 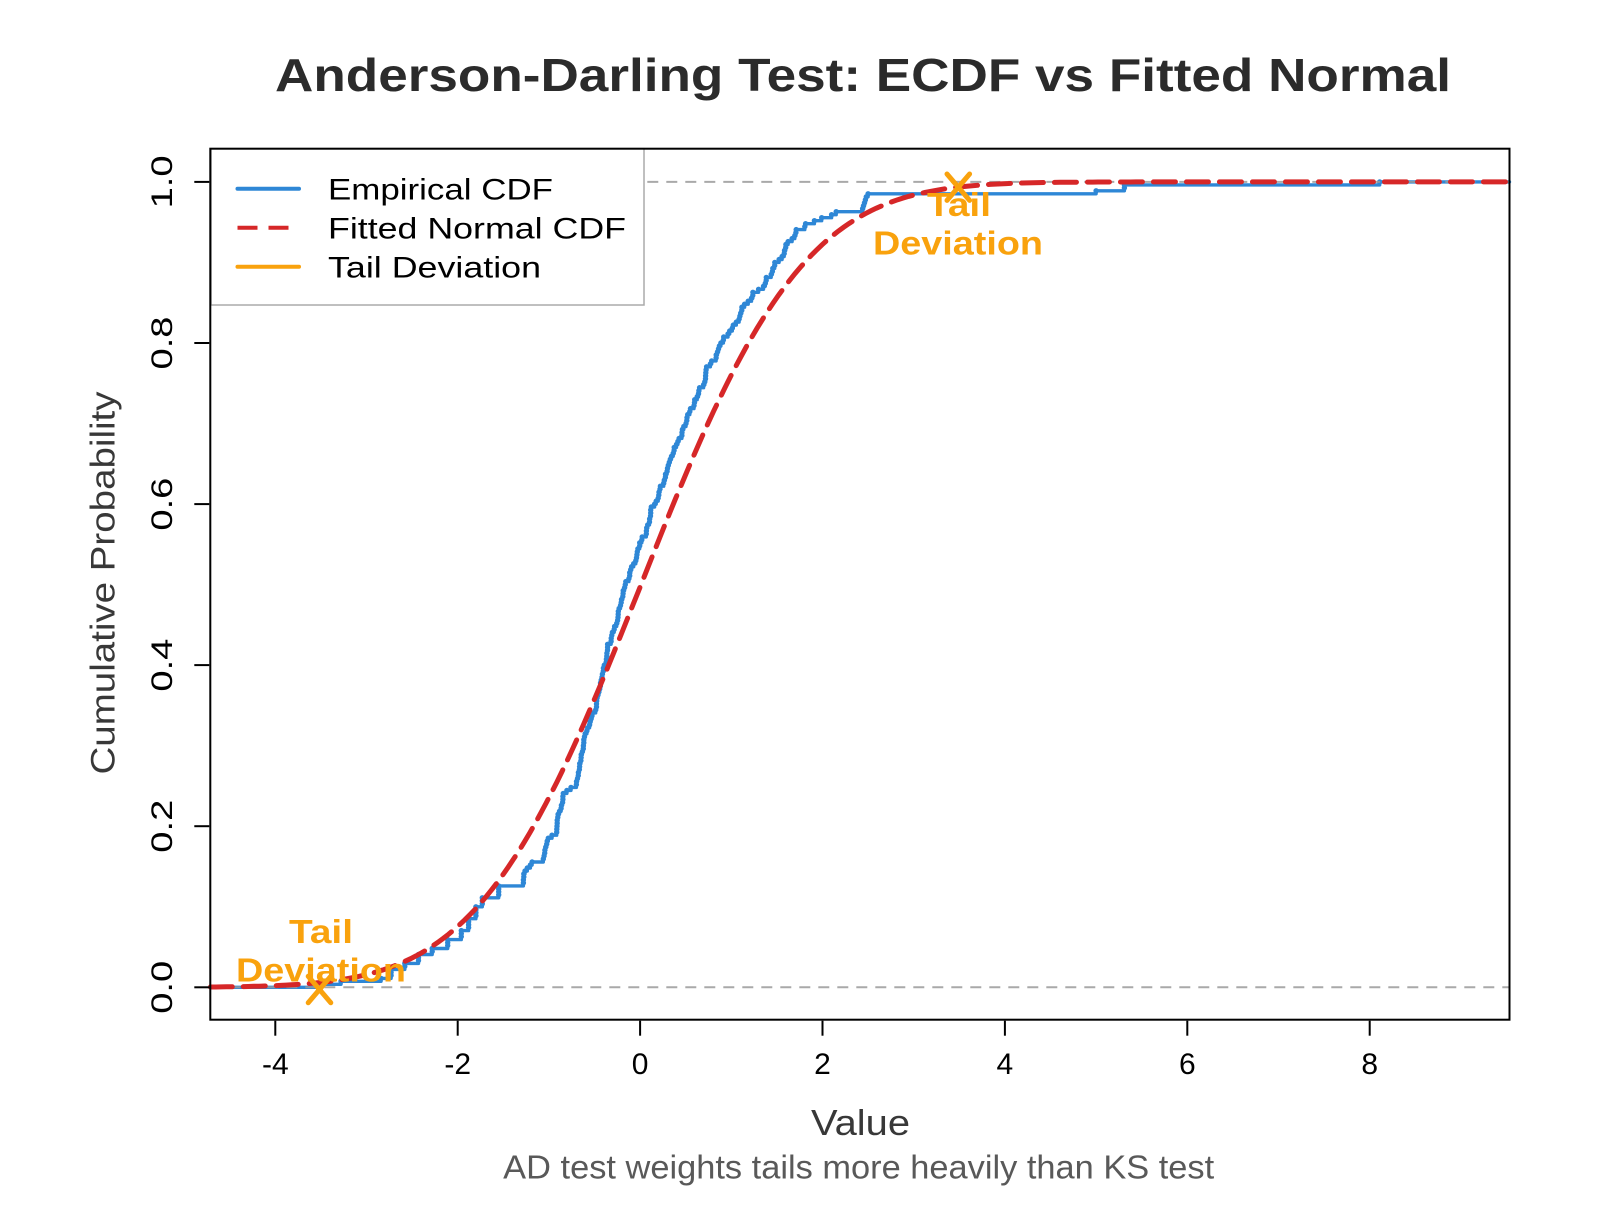 What do you see at coordinates (162, 826) in the screenshot?
I see `svg-text: 0.2` at bounding box center [162, 826].